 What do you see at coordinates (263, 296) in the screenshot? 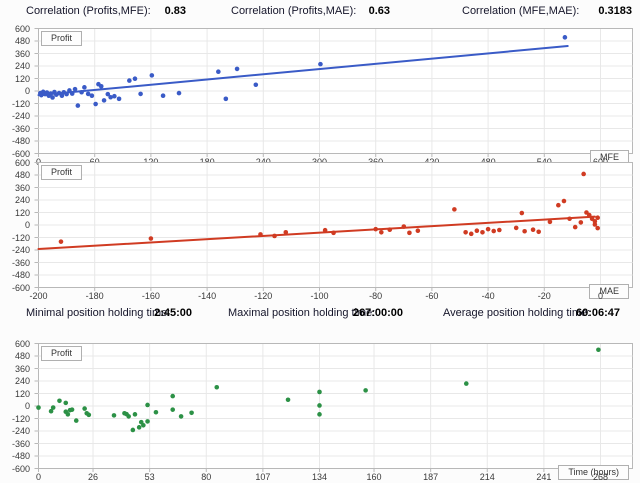
I see `x-axis-tick-label: -120` at bounding box center [263, 296].